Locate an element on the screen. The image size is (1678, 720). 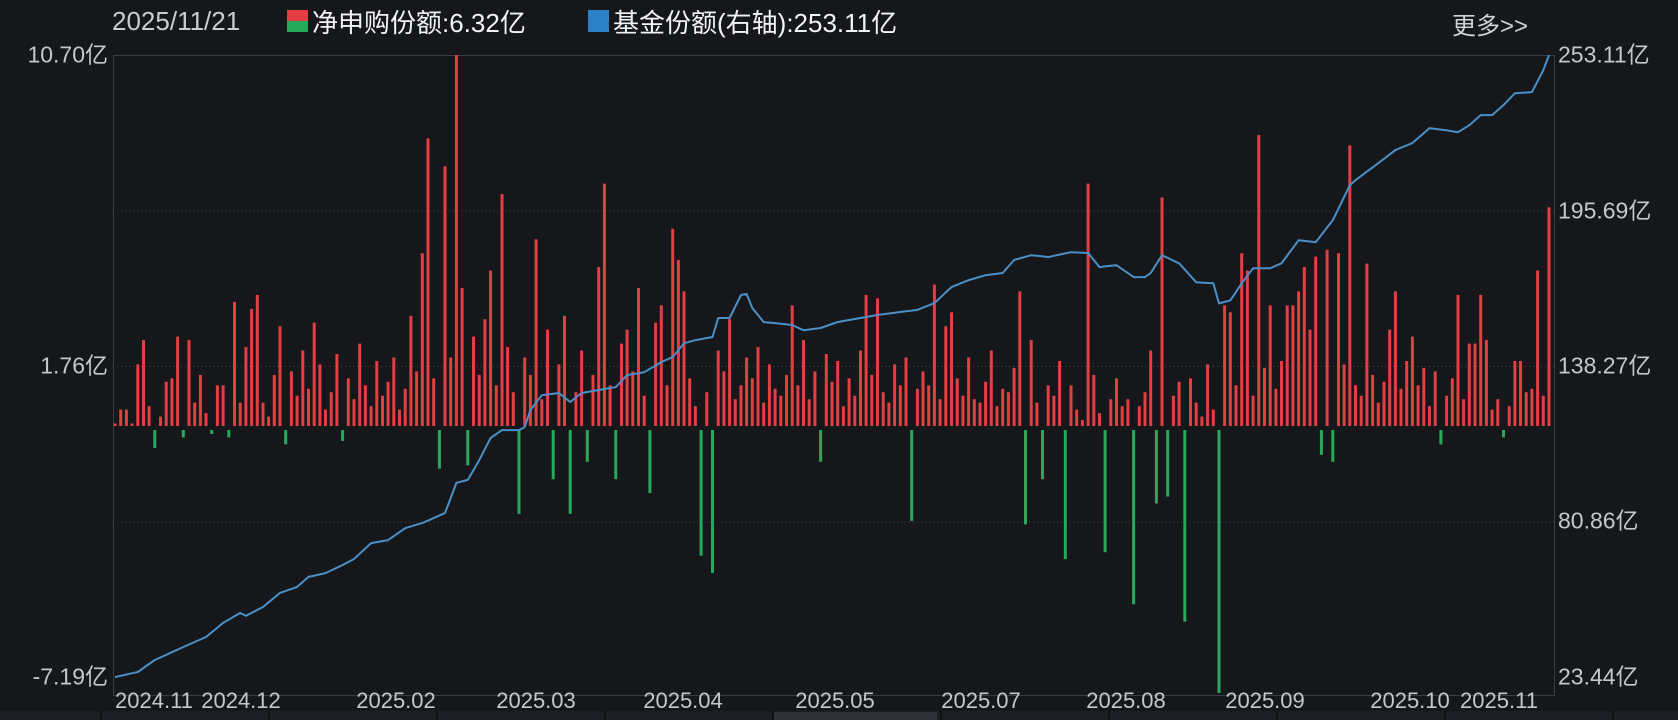
legend-net-subscription: 净申购份额:6.32亿 is located at coordinates (406, 21).